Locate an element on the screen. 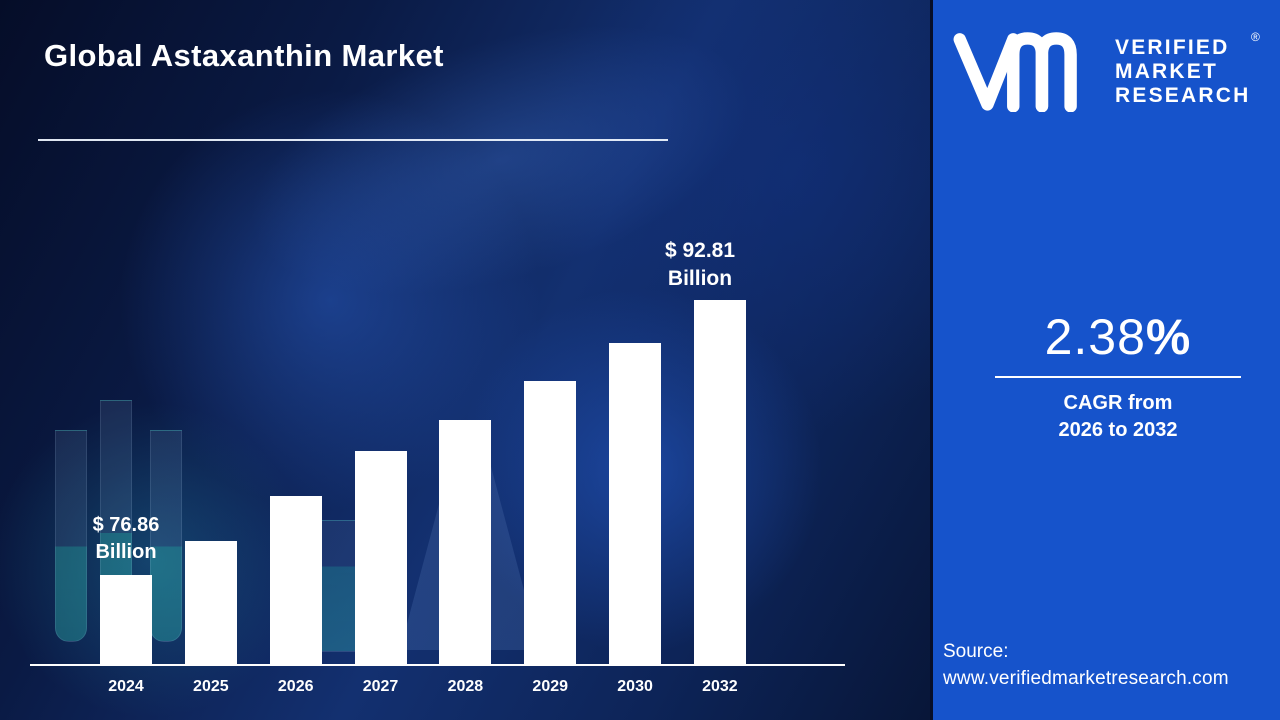  cagr-value: 2.38% is located at coordinates (1118, 337).